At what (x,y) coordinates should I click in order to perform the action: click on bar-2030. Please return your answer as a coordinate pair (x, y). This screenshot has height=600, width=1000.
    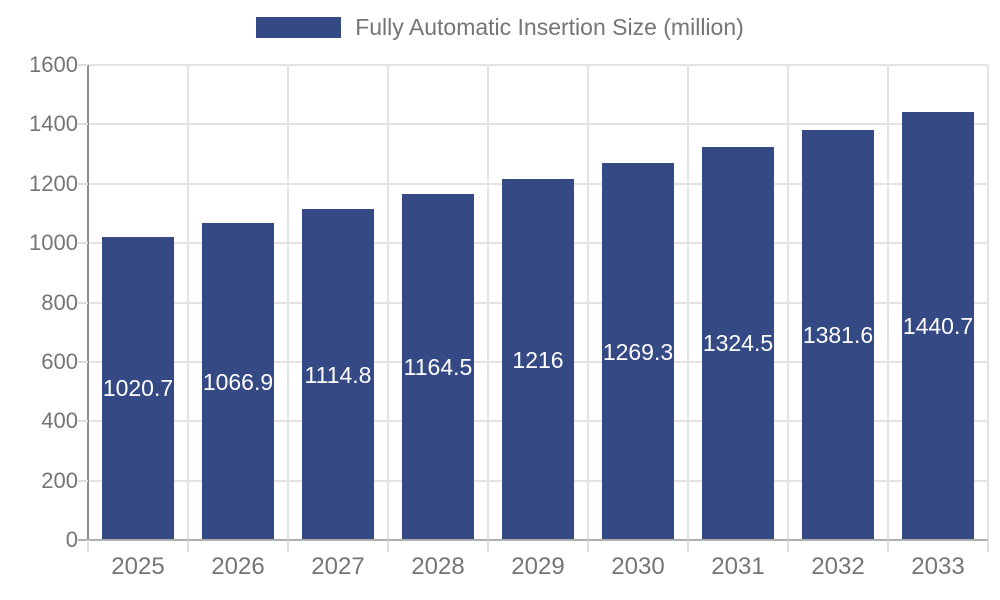
    Looking at the image, I should click on (638, 351).